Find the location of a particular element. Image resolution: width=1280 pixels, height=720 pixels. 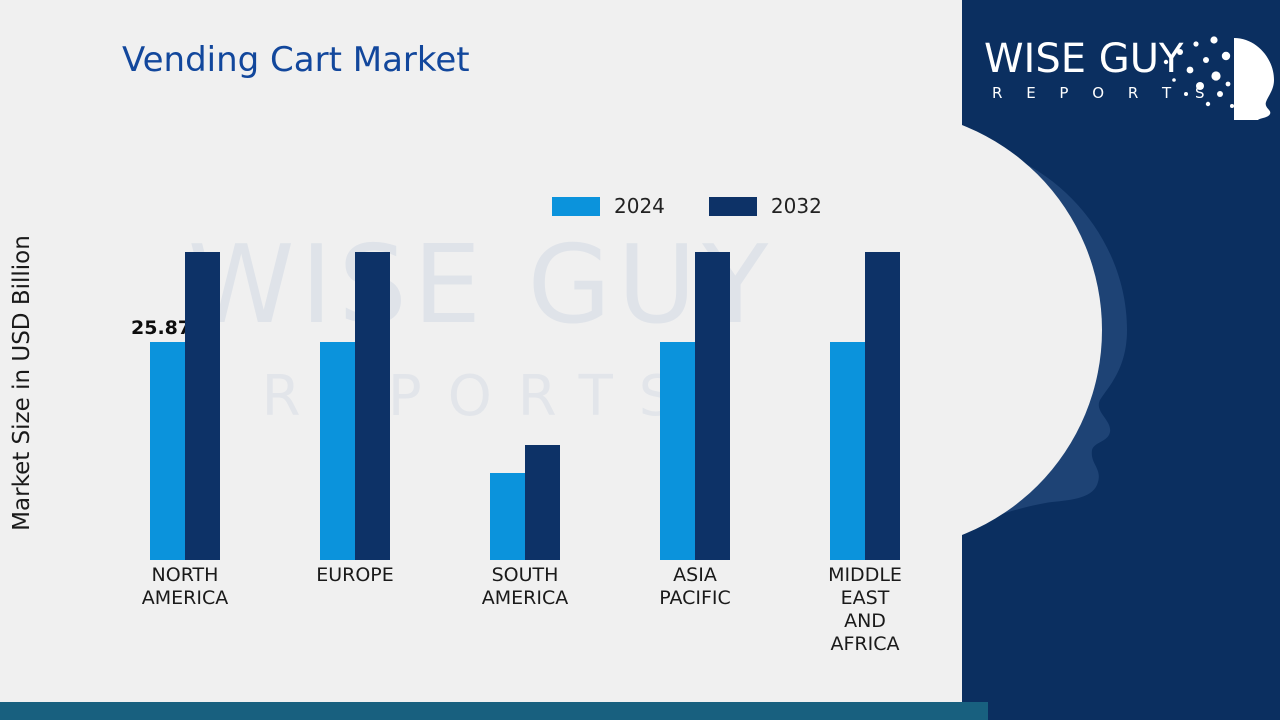

category-label-line1: NORTH is located at coordinates (185, 575).